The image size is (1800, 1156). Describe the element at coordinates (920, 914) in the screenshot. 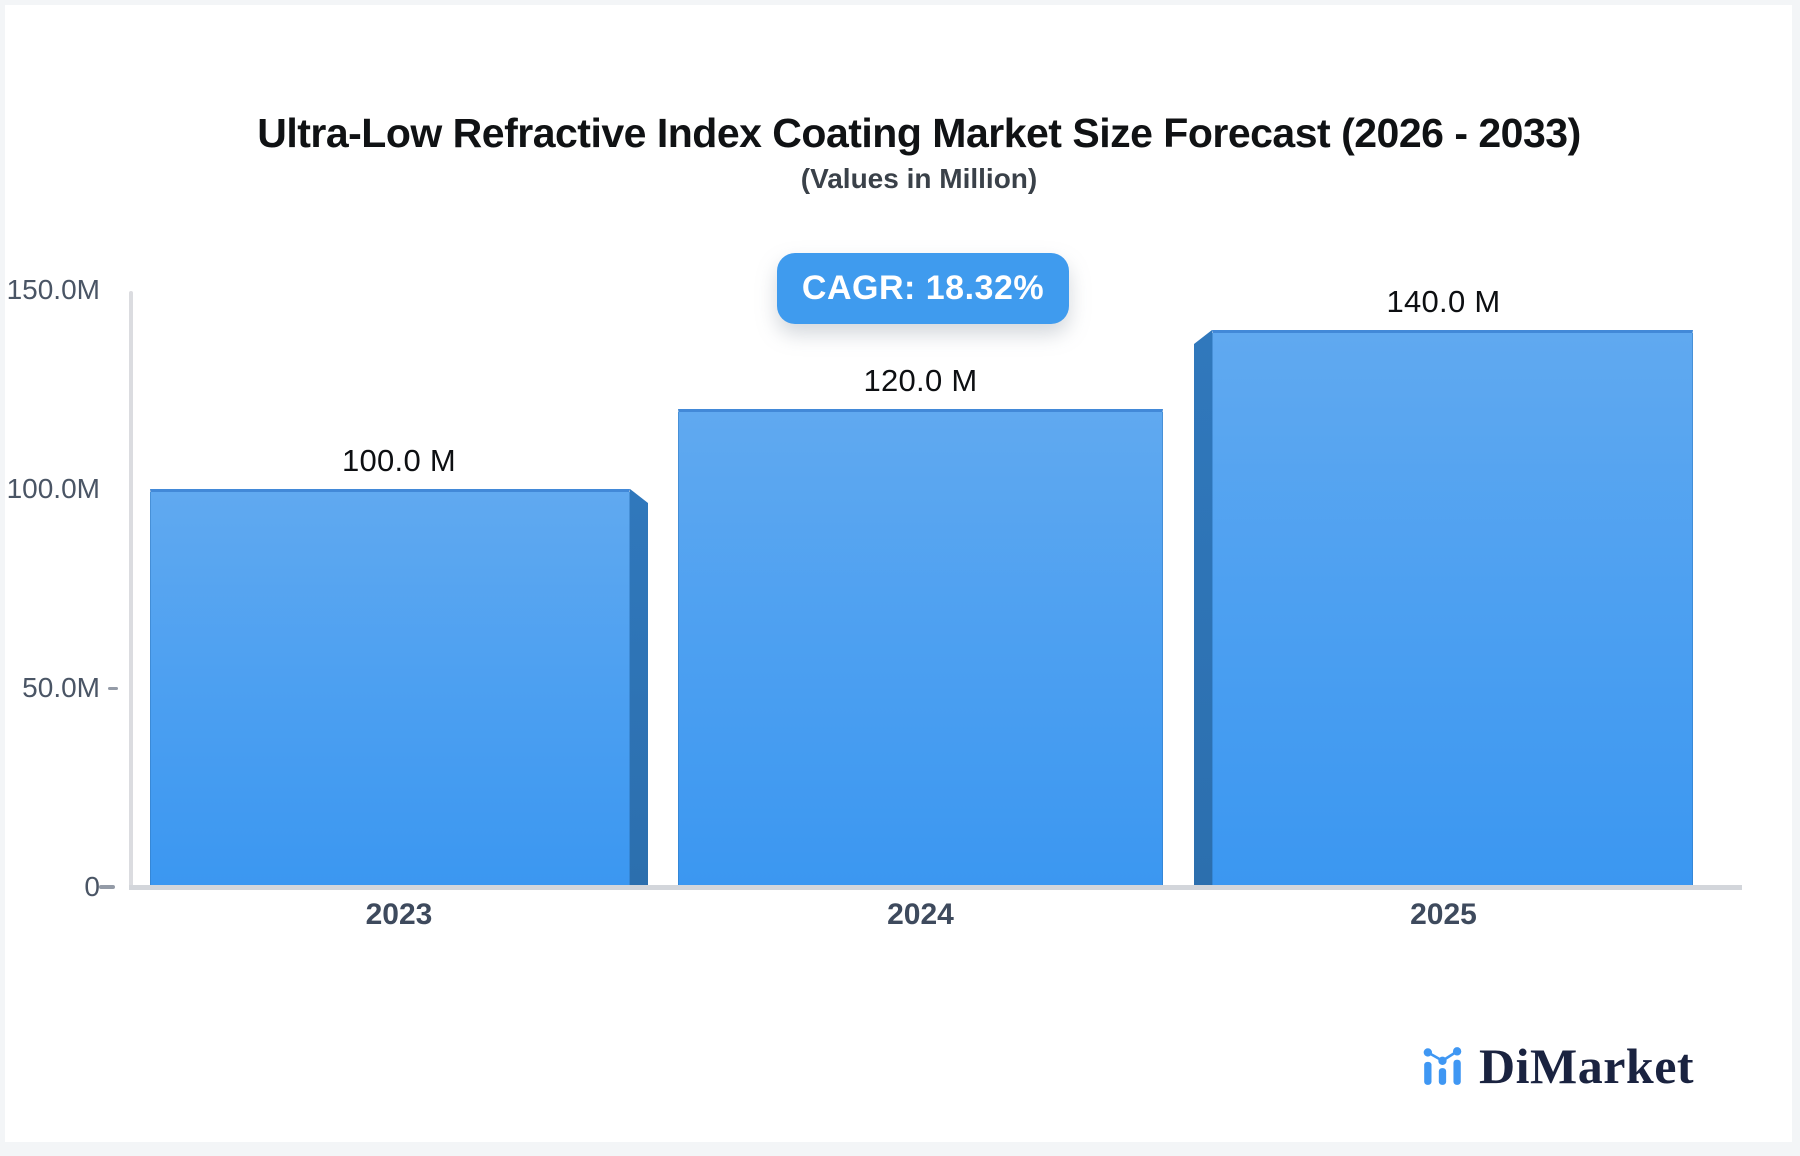

I see `x-axis-category-label: 2024` at that location.